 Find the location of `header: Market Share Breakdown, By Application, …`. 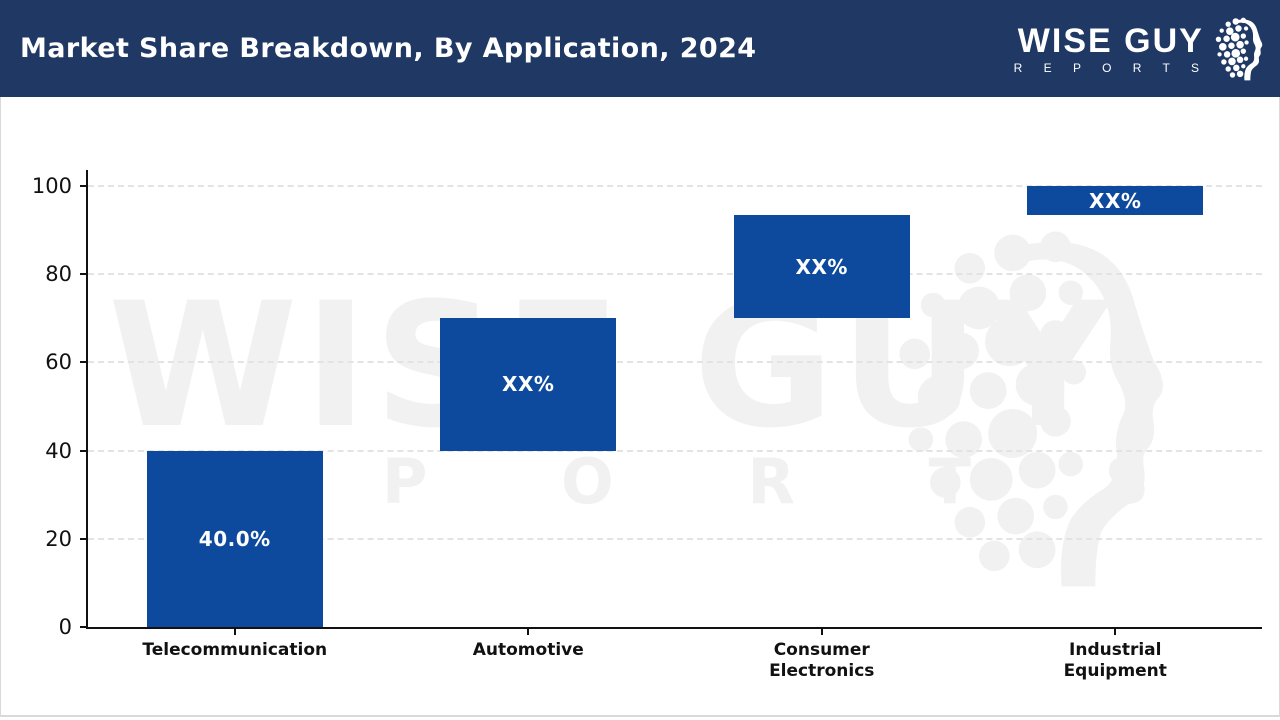

header: Market Share Breakdown, By Application, … is located at coordinates (640, 48).